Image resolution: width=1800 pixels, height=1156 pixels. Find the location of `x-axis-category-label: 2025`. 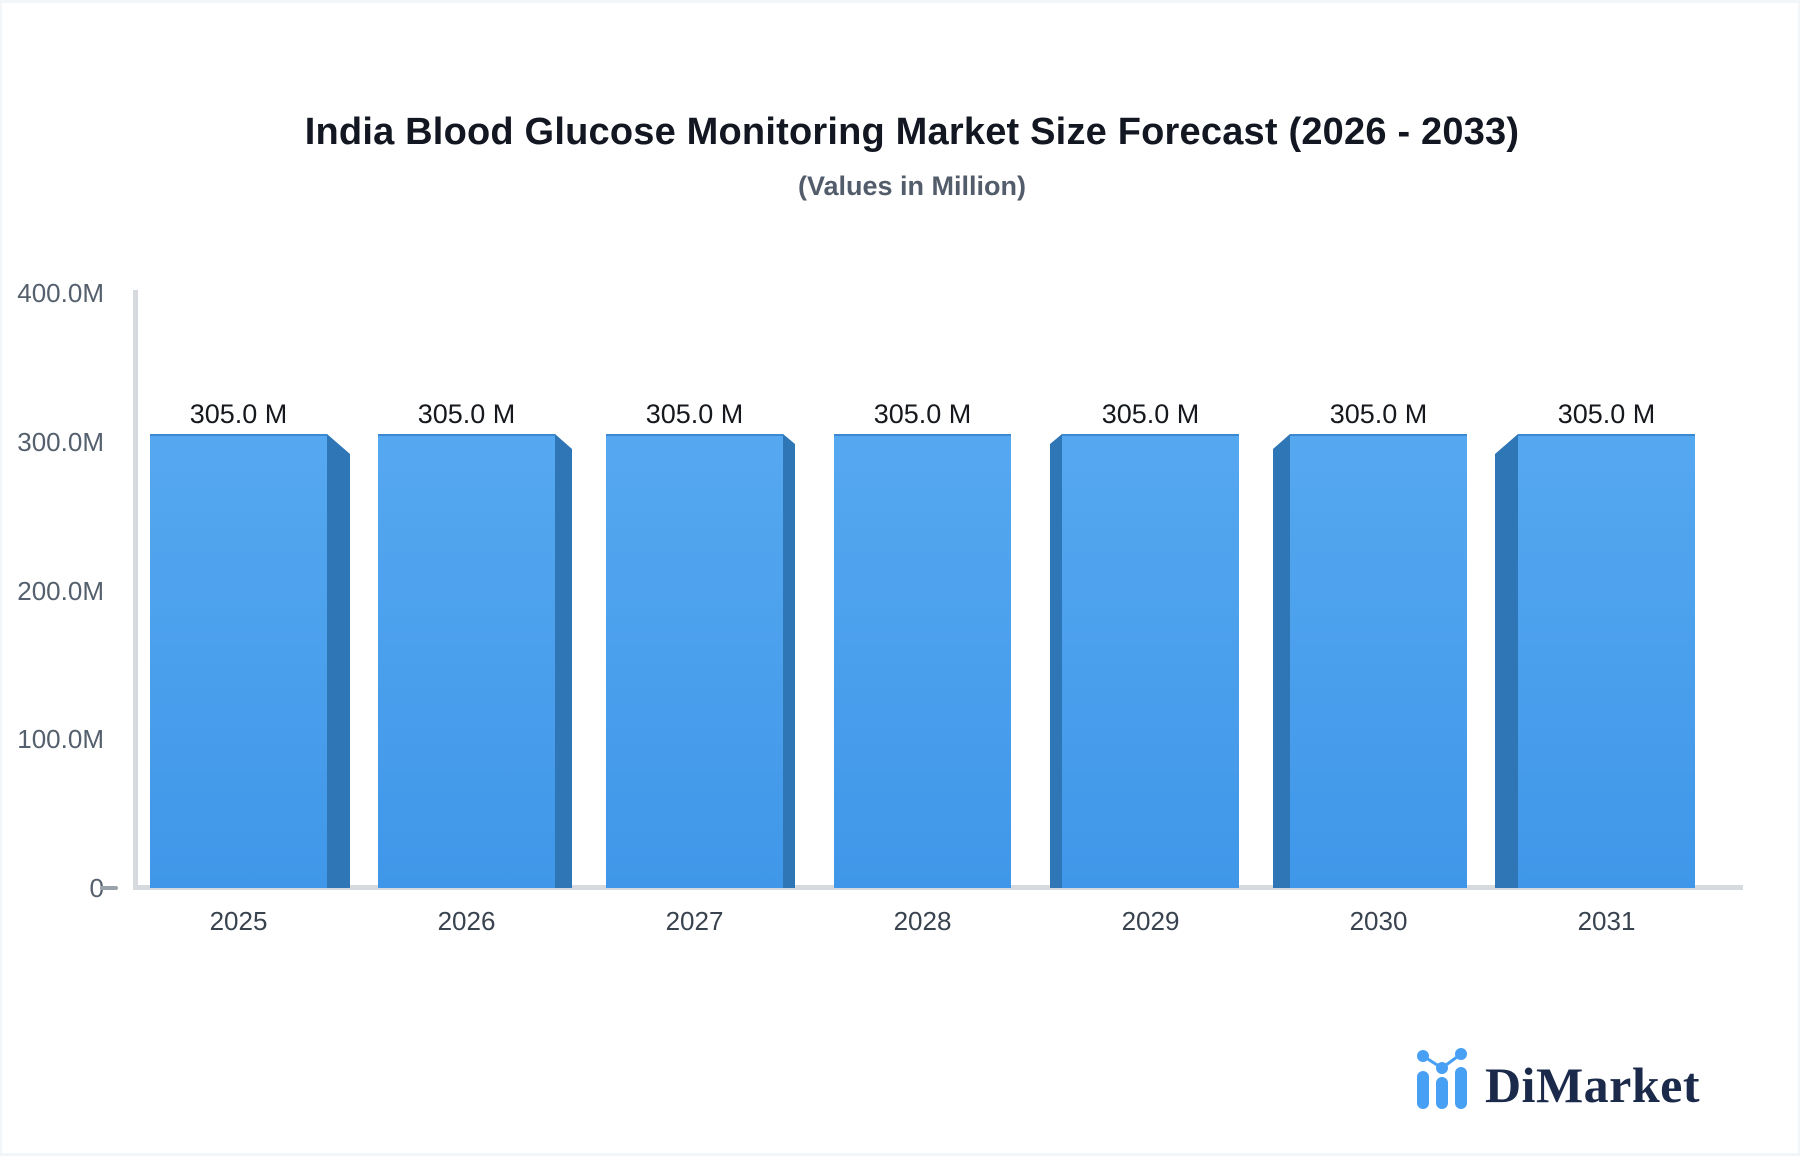

x-axis-category-label: 2025 is located at coordinates (238, 921).